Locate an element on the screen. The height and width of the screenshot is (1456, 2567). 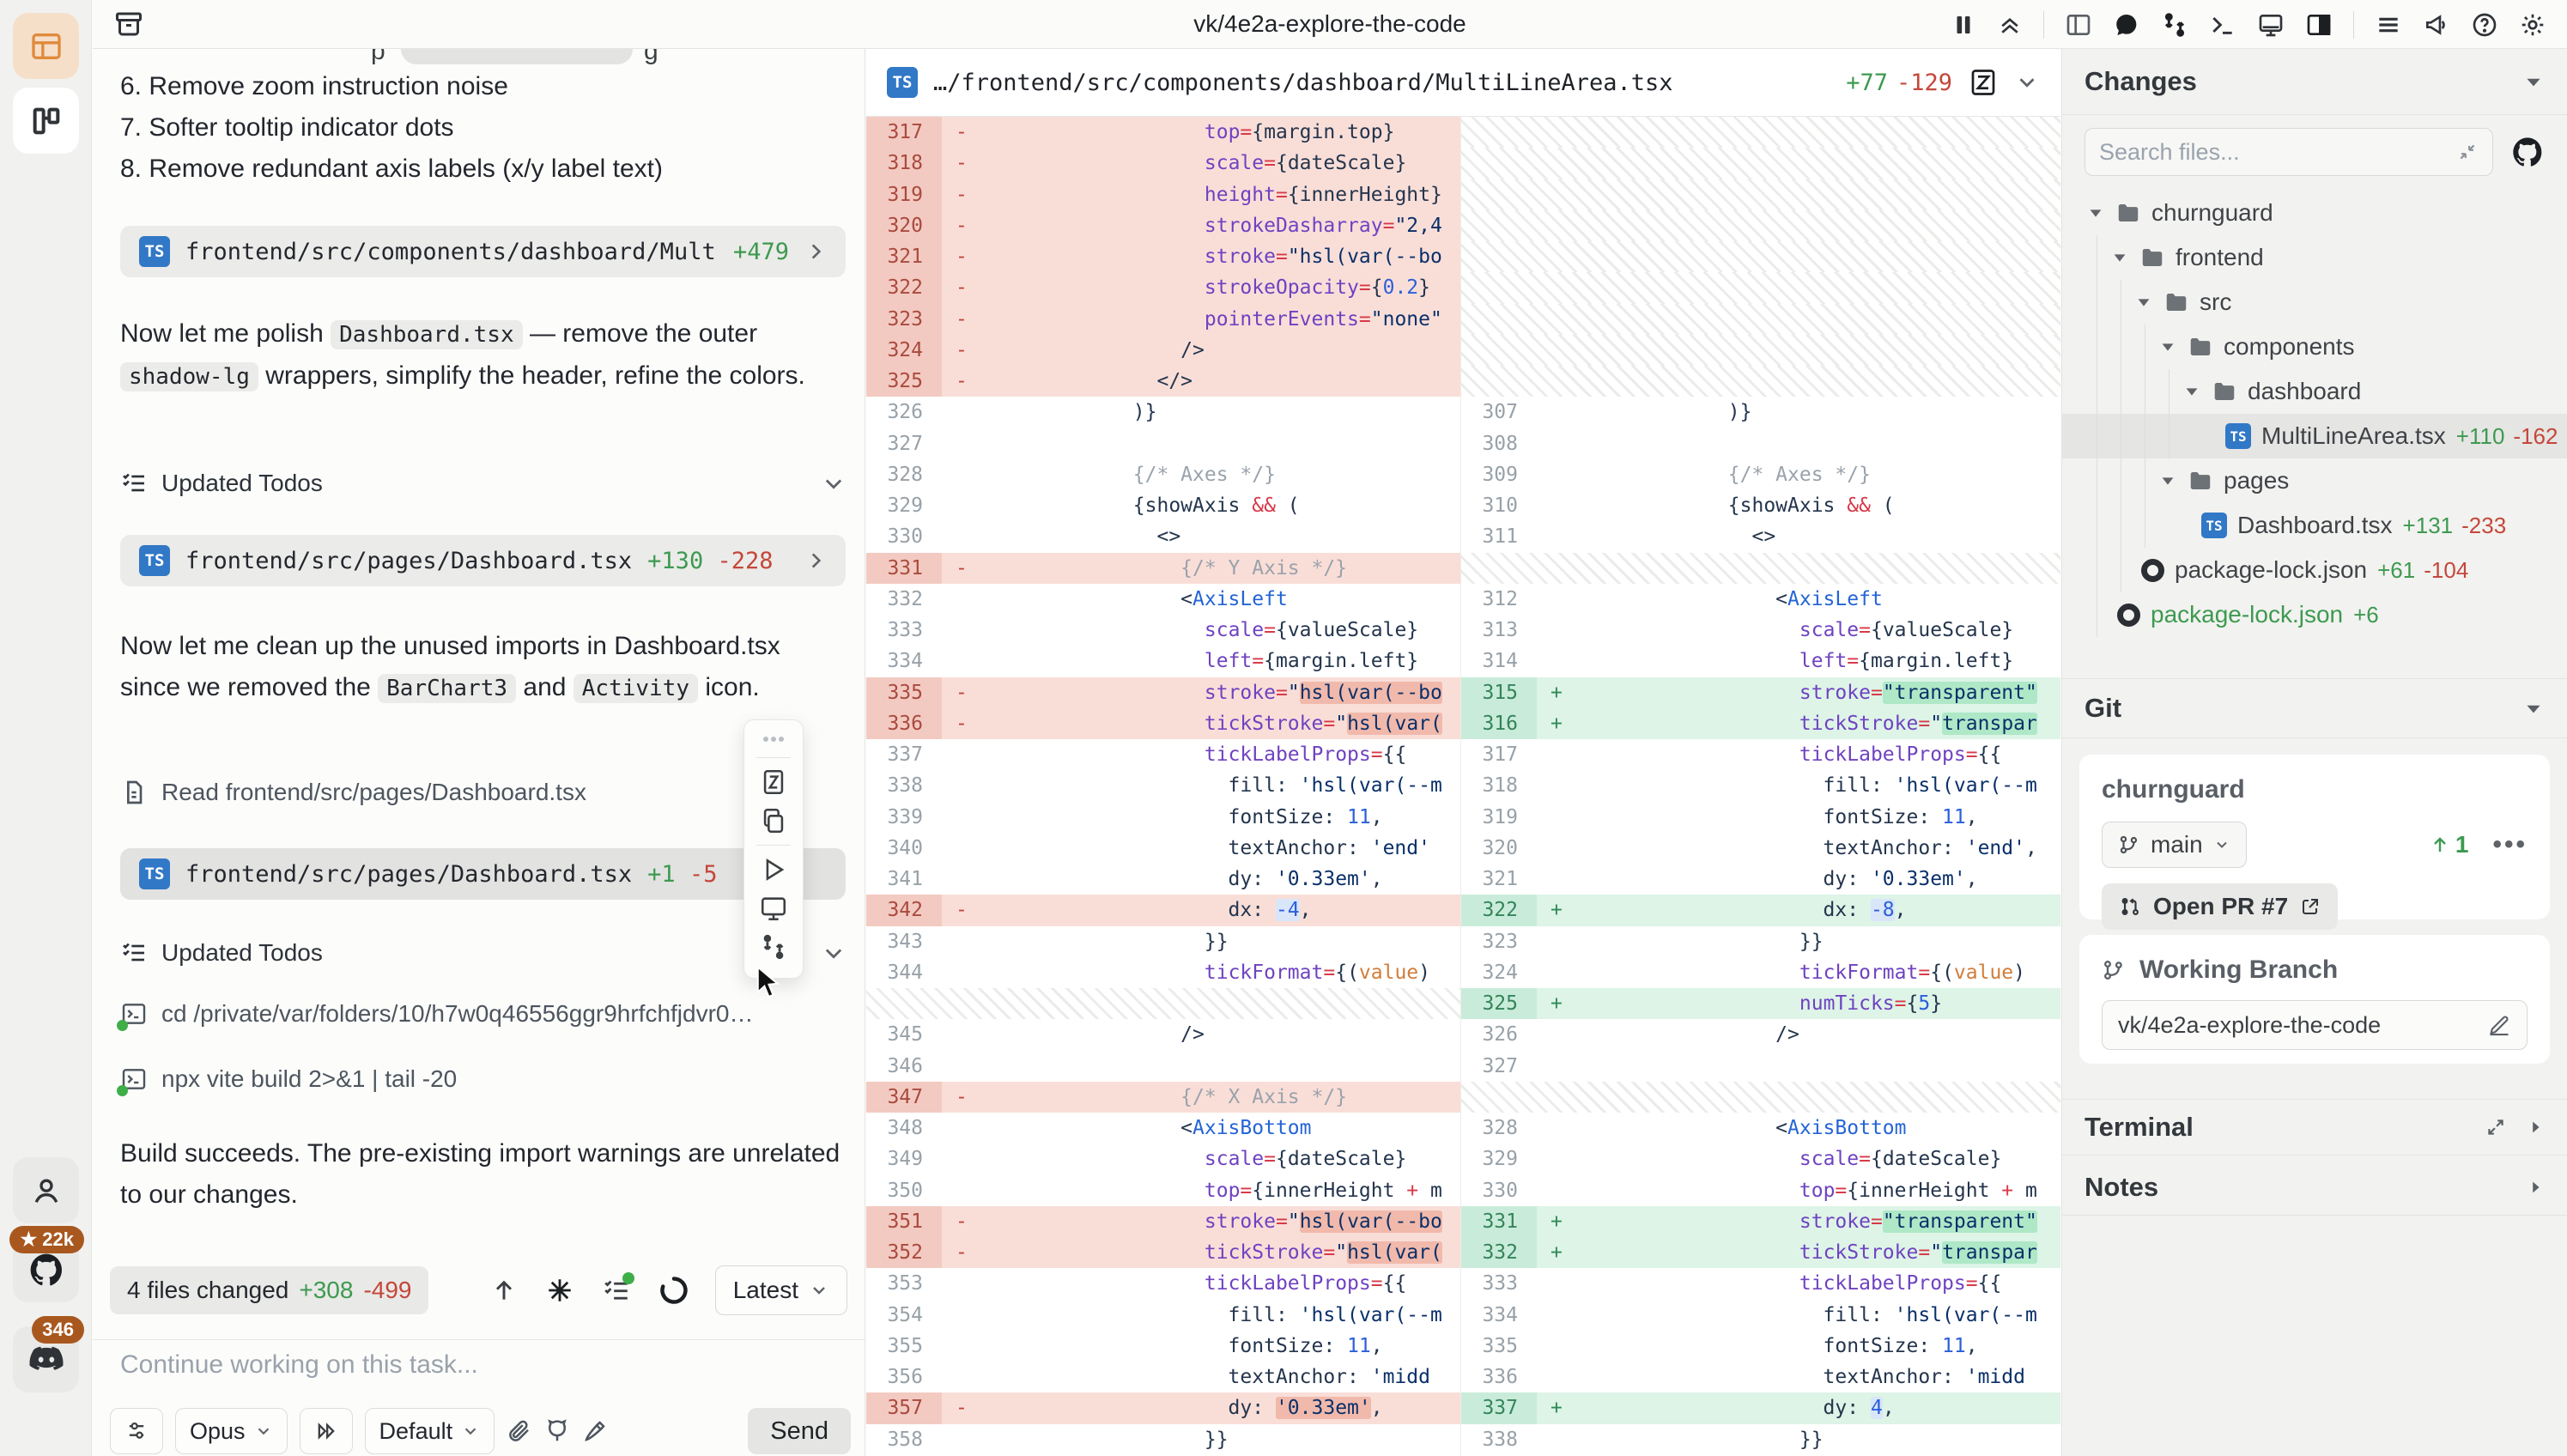
typescript-icon: TS is located at coordinates (155, 874).